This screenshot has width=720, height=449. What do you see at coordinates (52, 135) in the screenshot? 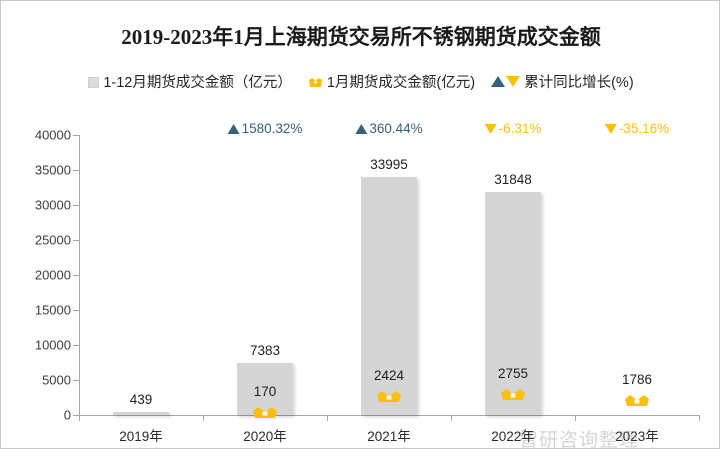
I see `y-axis-tick-label: 40000` at bounding box center [52, 135].